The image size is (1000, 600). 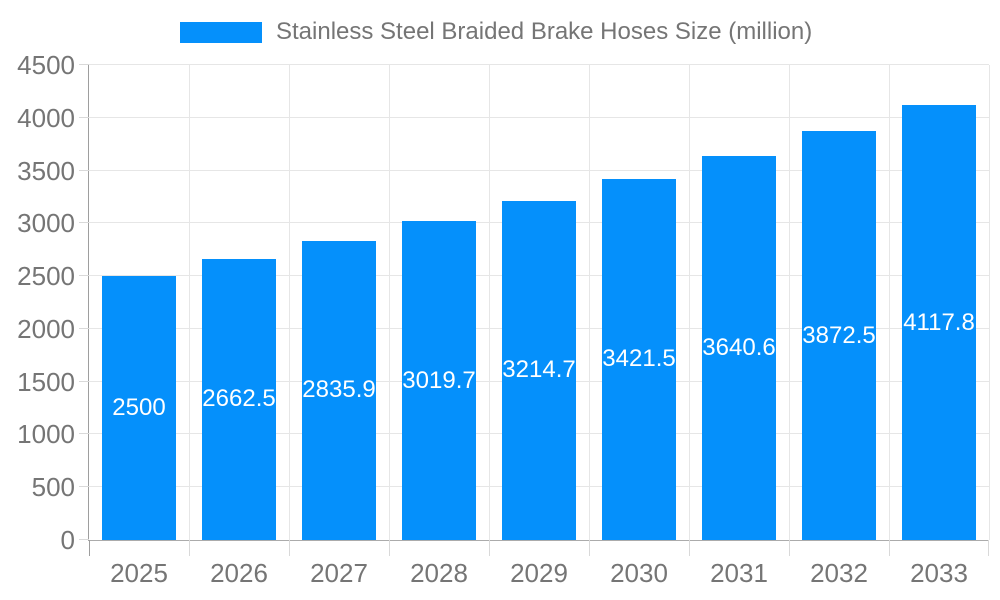 What do you see at coordinates (46, 117) in the screenshot?
I see `y-tick-label: 4000` at bounding box center [46, 117].